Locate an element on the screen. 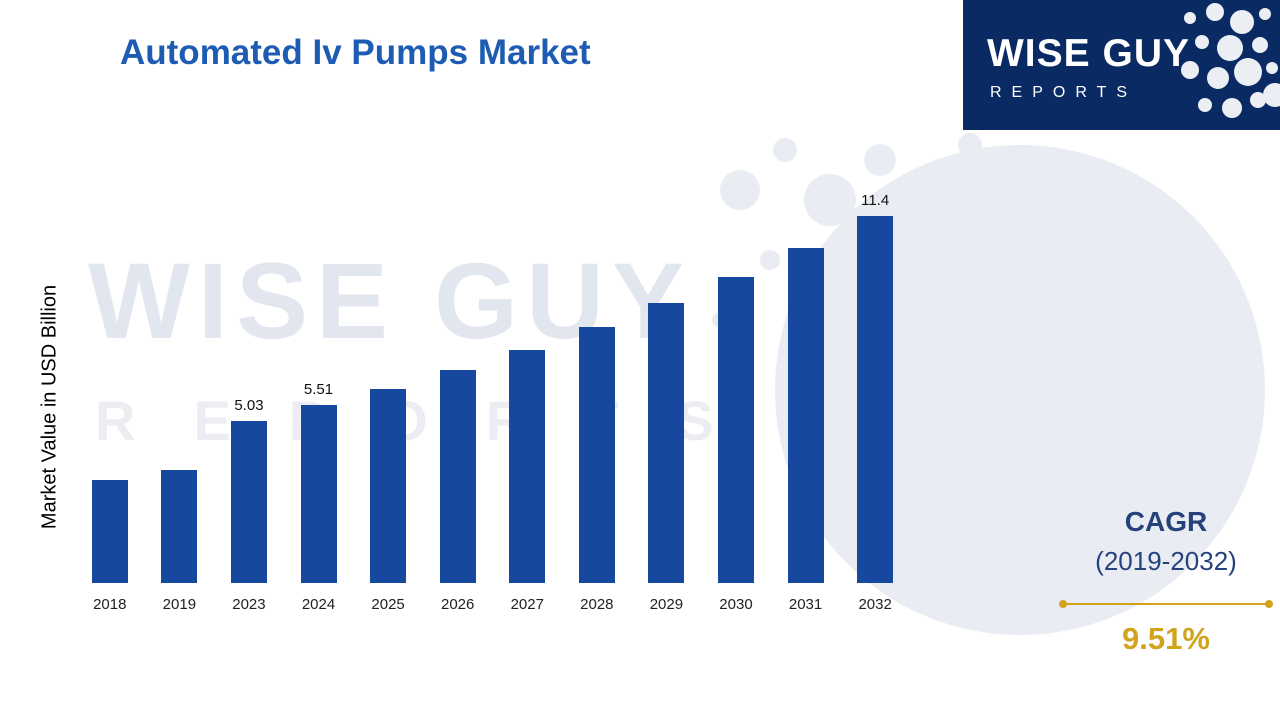  x-axis-label: 2031 is located at coordinates (805, 604).